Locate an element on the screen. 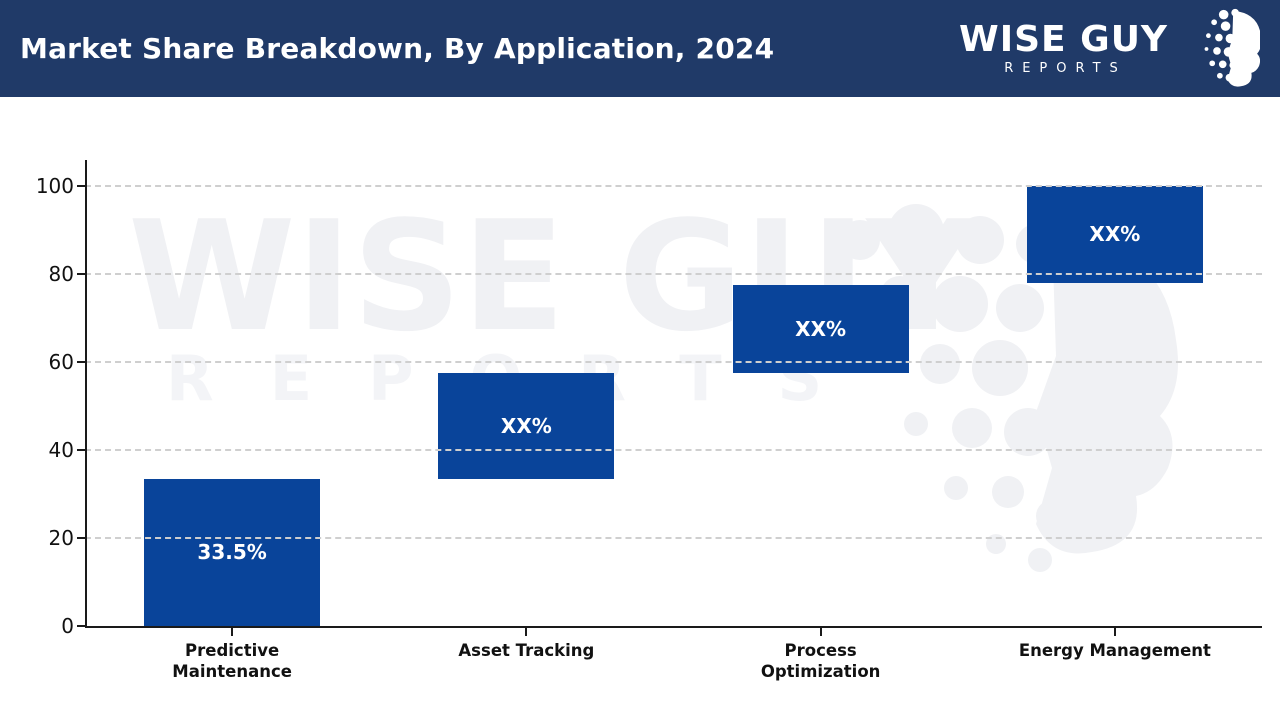  y-axis-tick-label: 100 is located at coordinates (54, 186).